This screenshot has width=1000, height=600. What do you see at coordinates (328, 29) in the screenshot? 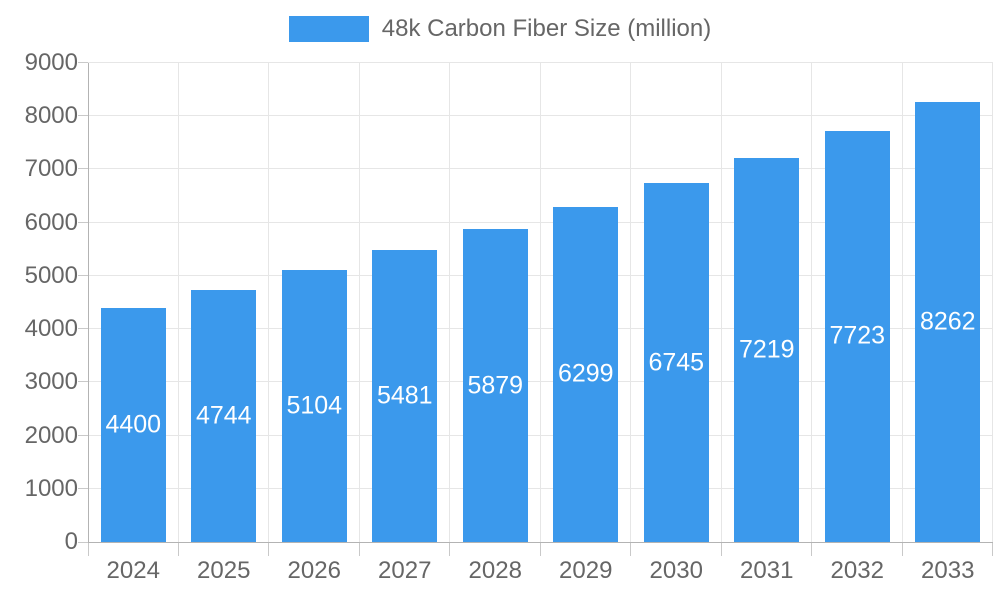
I see `legend-swatch` at bounding box center [328, 29].